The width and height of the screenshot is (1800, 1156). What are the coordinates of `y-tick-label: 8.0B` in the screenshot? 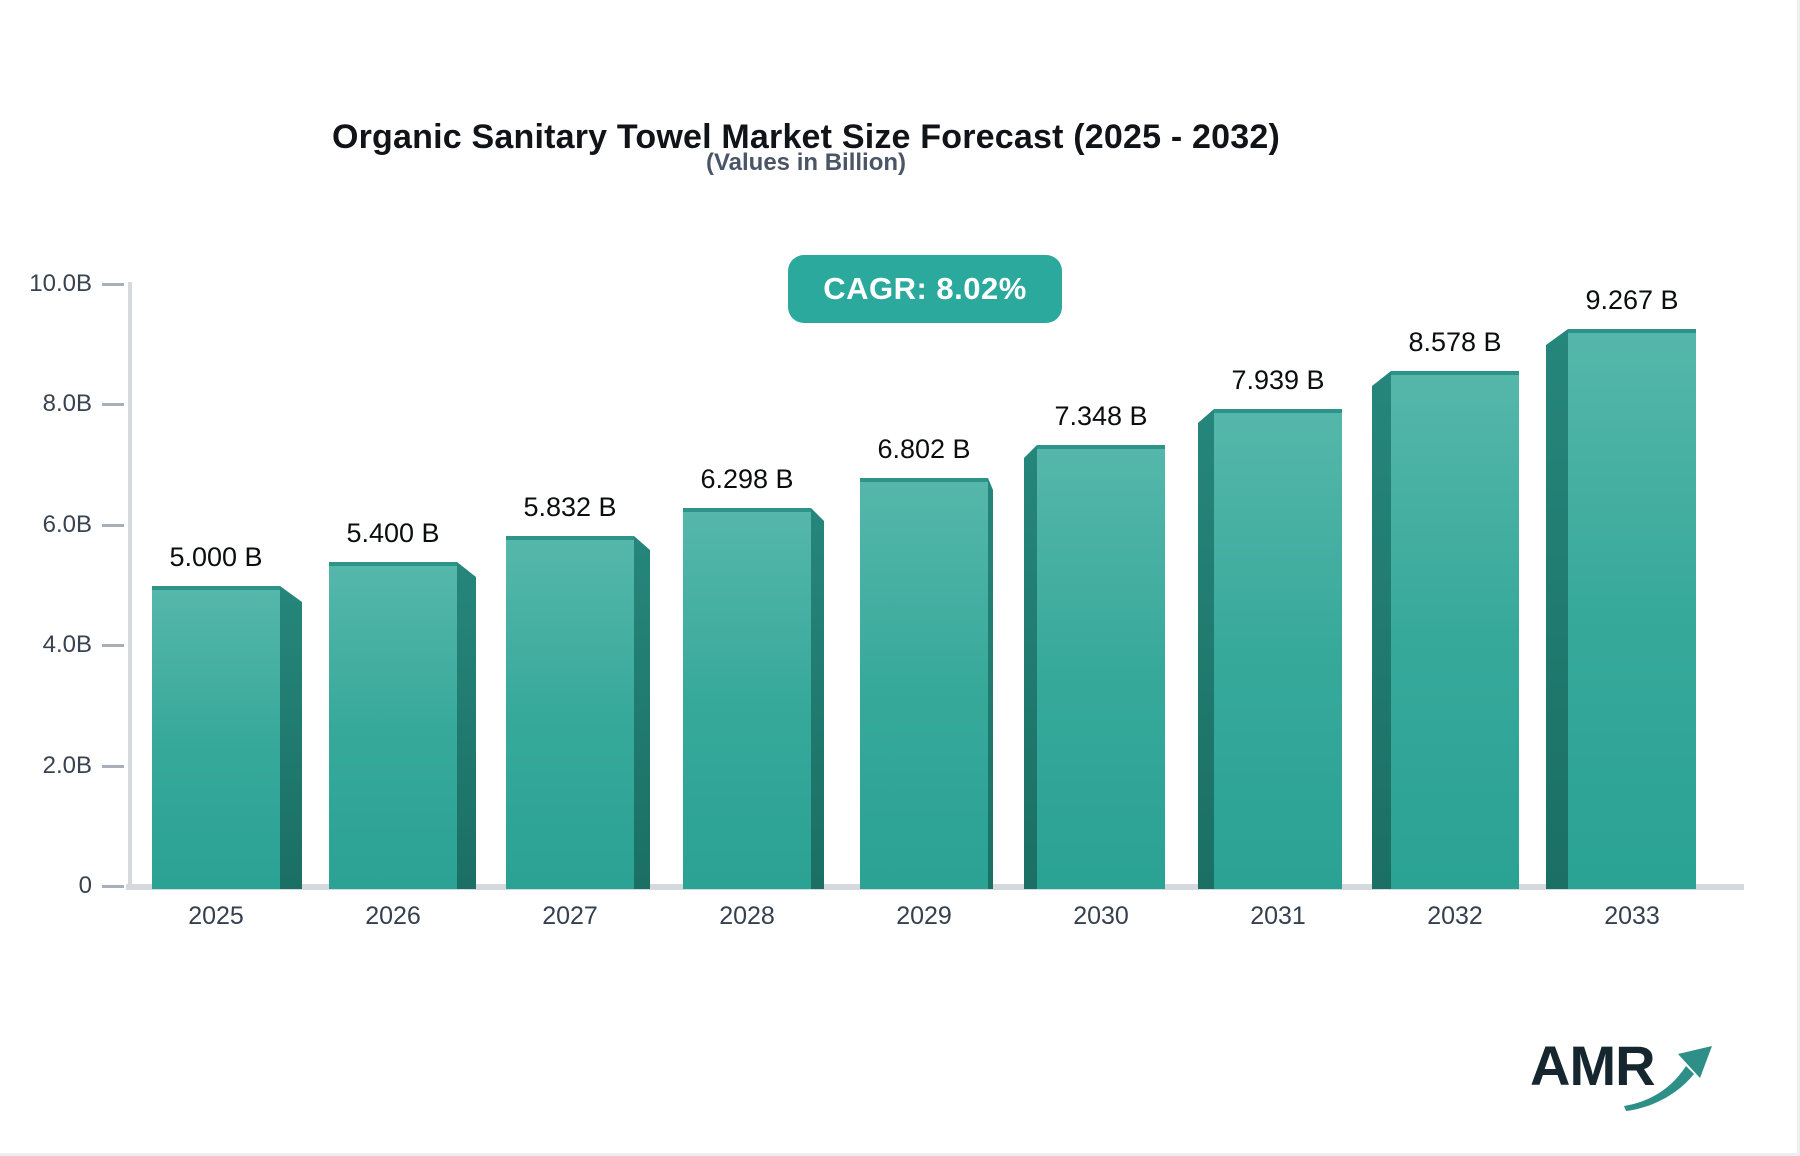 It's located at (67, 403).